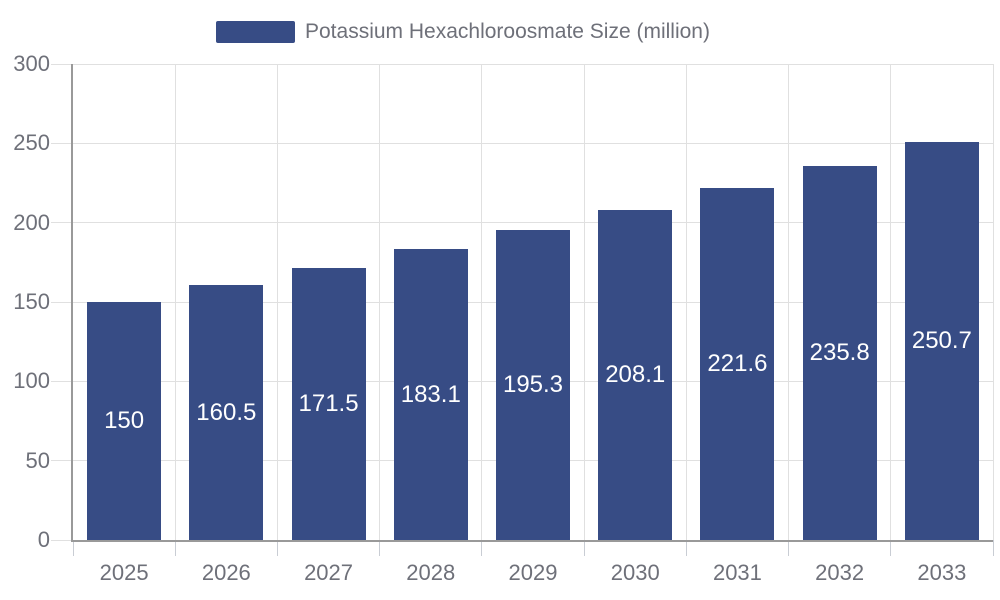 The height and width of the screenshot is (600, 1000). What do you see at coordinates (635, 572) in the screenshot?
I see `x-tick-label: 2030` at bounding box center [635, 572].